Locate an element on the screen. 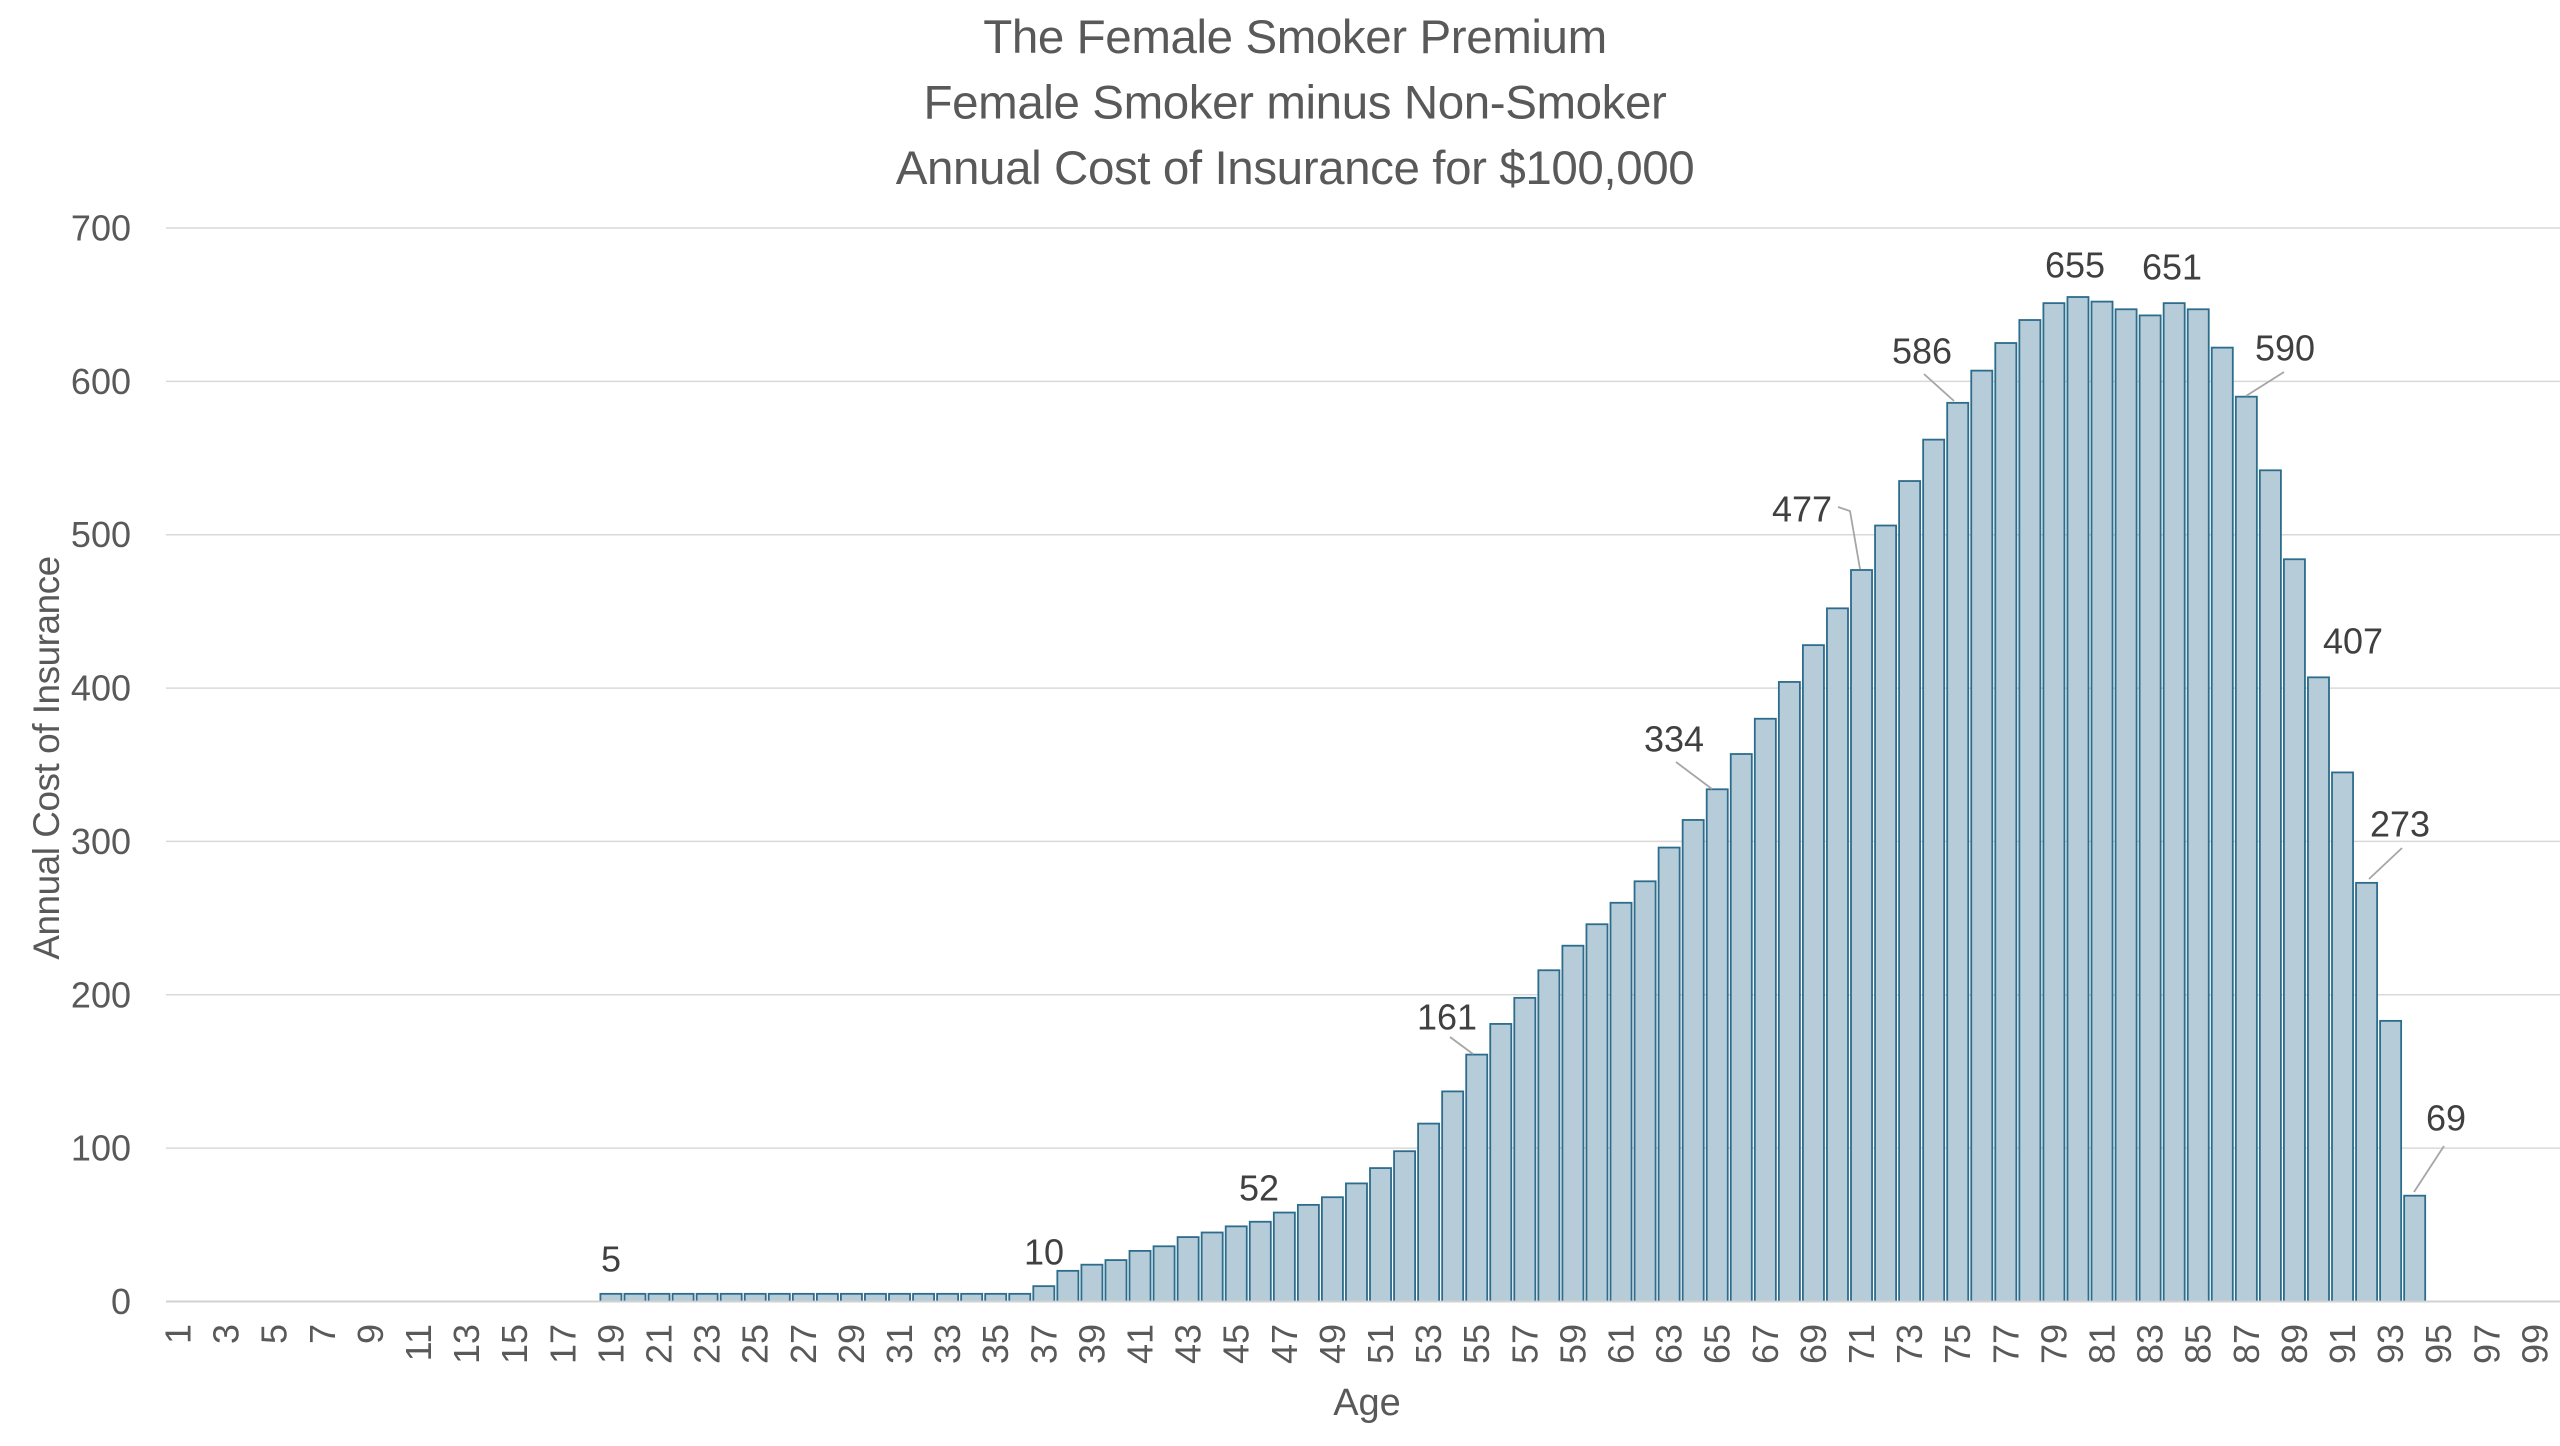 The image size is (2560, 1446). svg-text: 71 is located at coordinates (1861, 1344).